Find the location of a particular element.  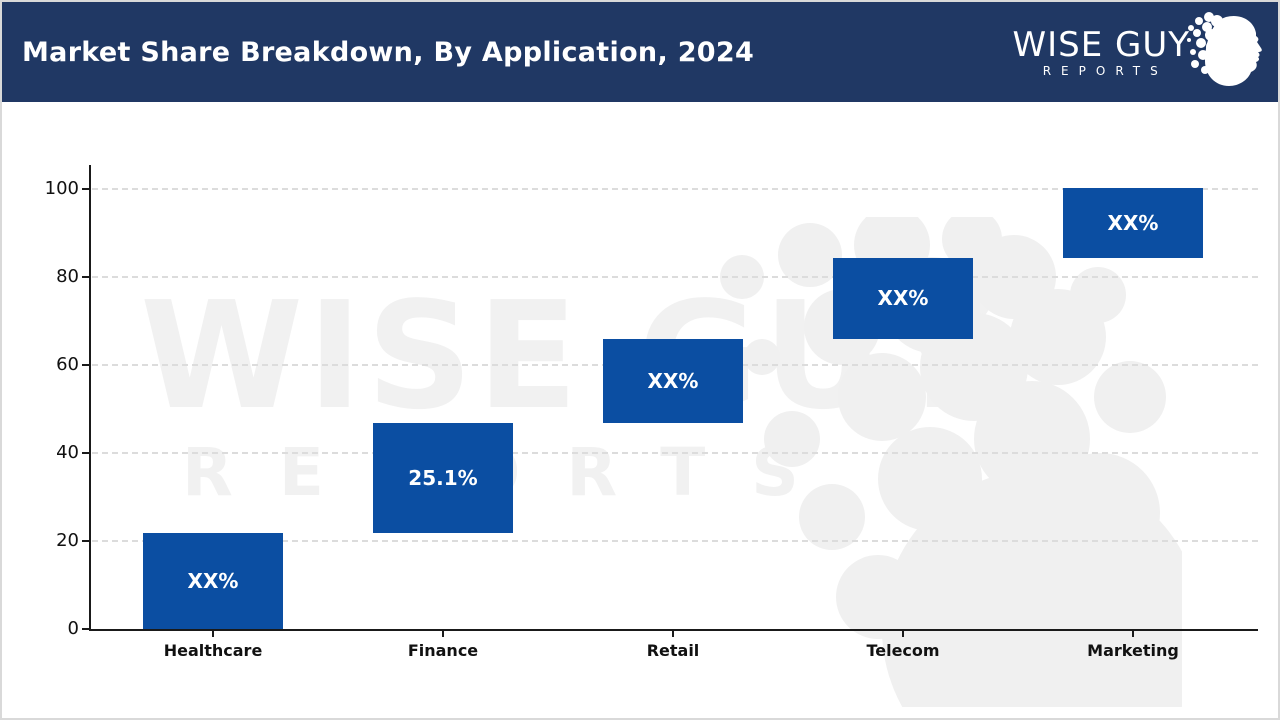

x-category-label-finance: Finance is located at coordinates (443, 650).